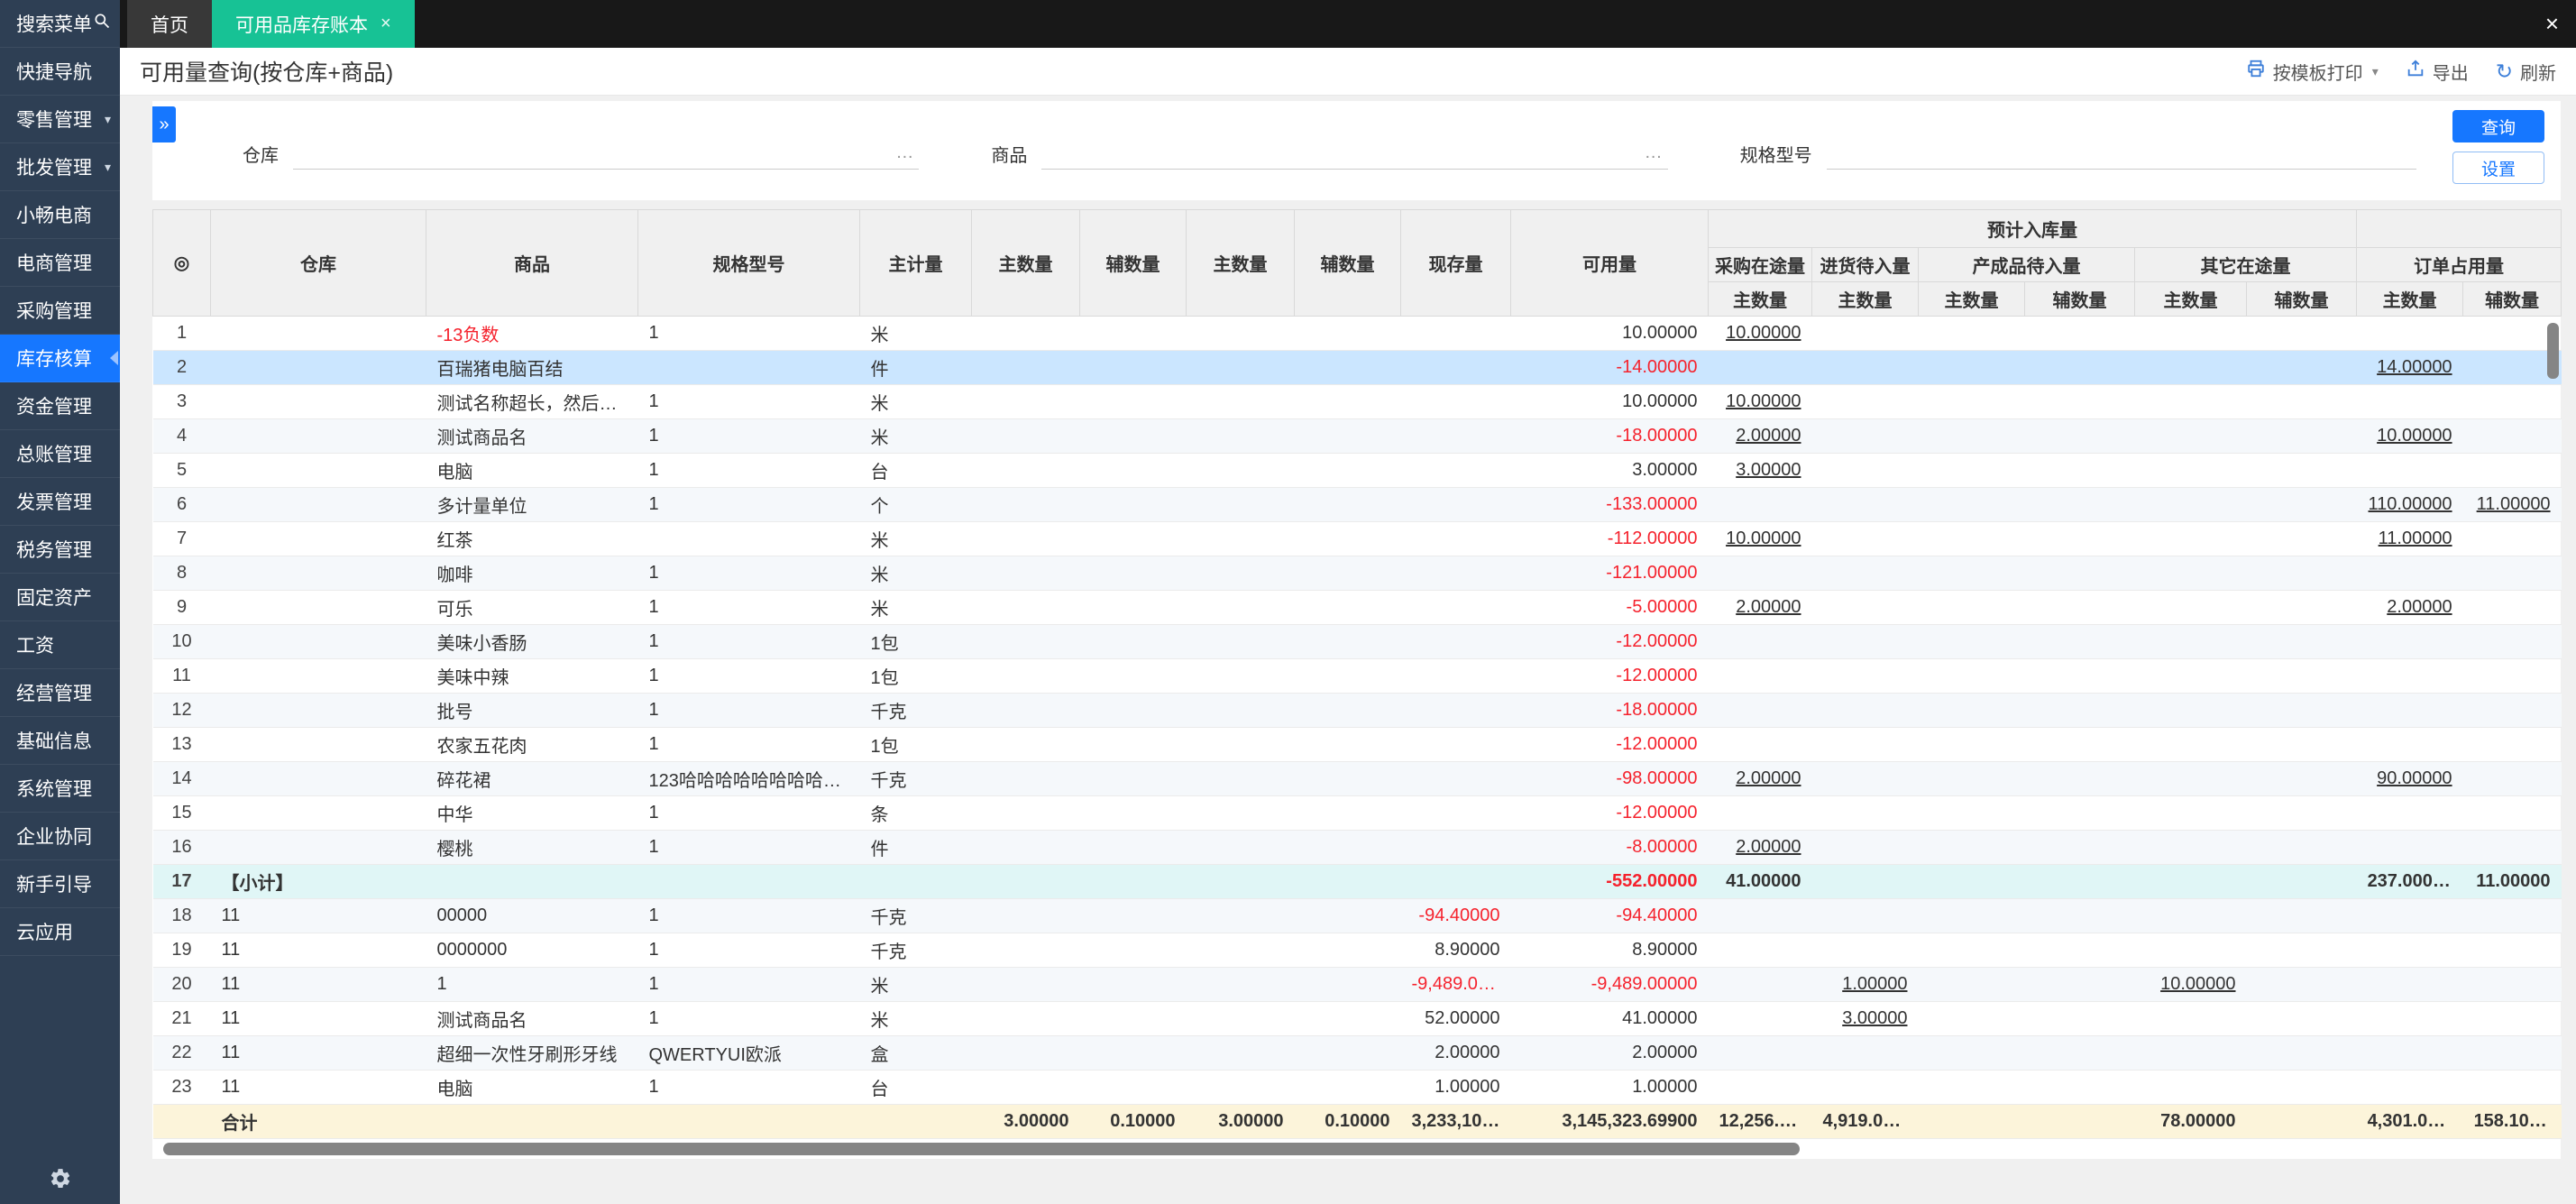  What do you see at coordinates (2498, 126) in the screenshot?
I see `query-button: 查询` at bounding box center [2498, 126].